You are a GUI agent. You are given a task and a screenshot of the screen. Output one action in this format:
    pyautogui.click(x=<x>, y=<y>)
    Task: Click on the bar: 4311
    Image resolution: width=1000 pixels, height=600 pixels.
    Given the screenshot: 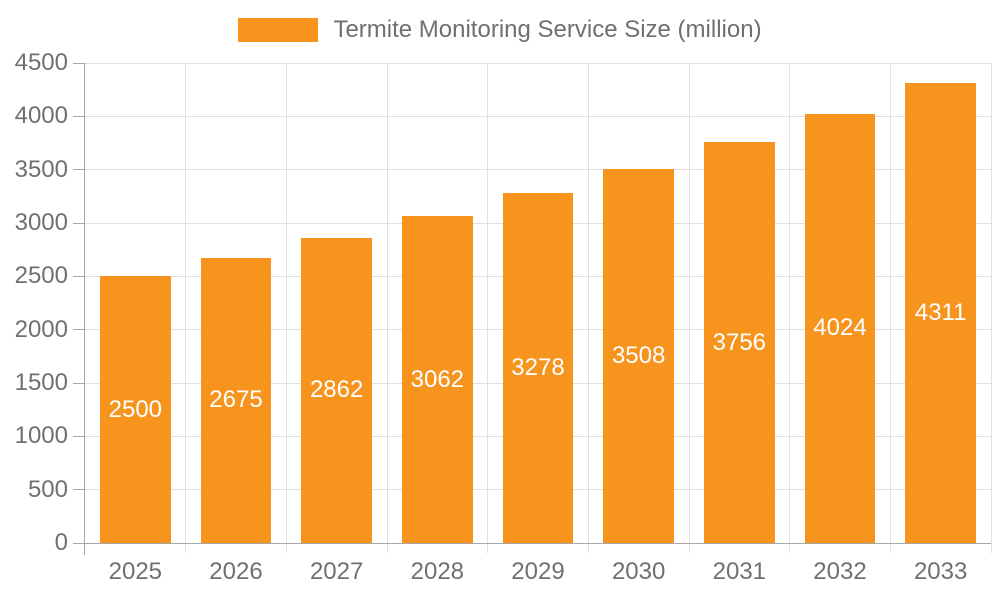 What is the action you would take?
    pyautogui.click(x=941, y=313)
    